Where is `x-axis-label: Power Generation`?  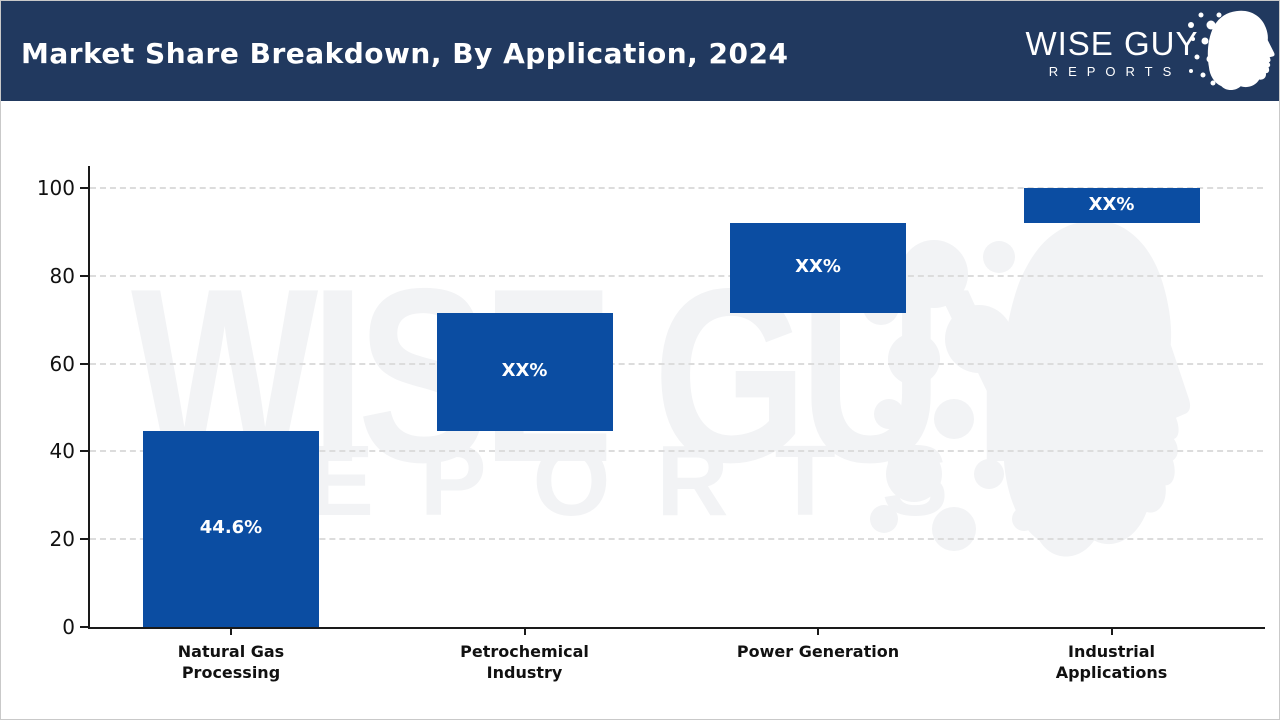
x-axis-label: Power Generation is located at coordinates (818, 651).